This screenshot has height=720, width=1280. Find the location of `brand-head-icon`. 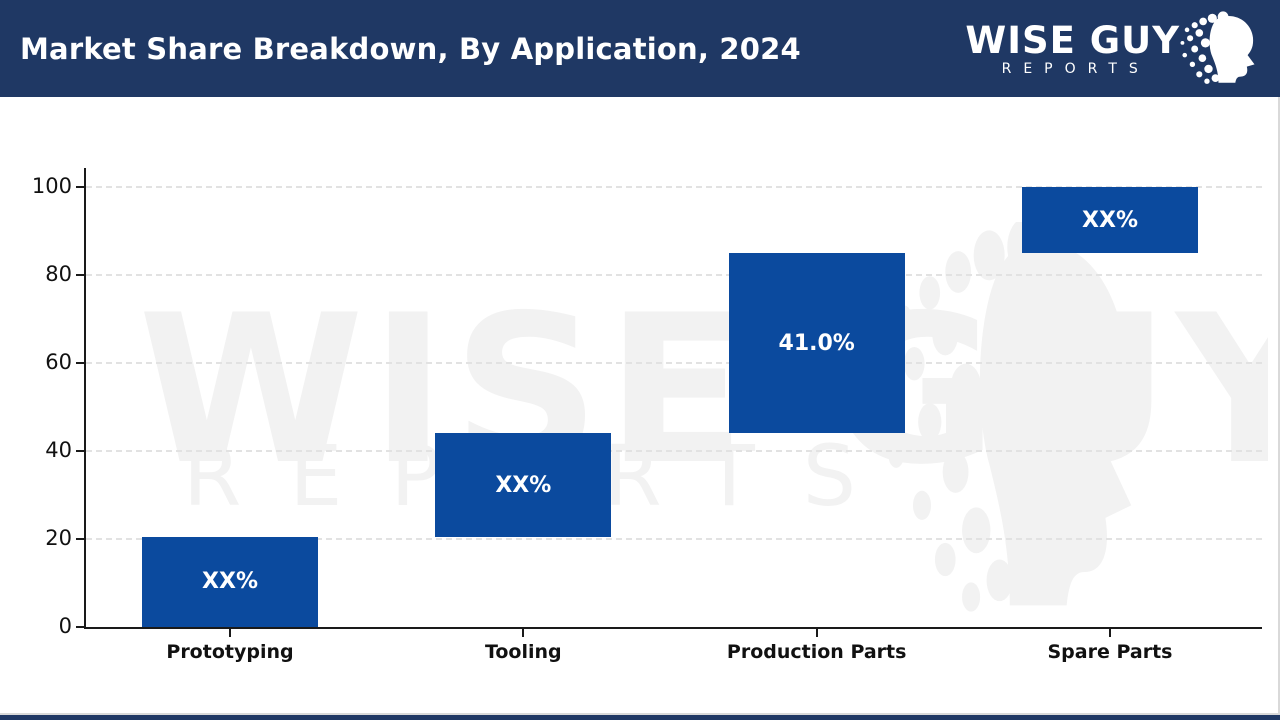

brand-head-icon is located at coordinates (1217, 47).